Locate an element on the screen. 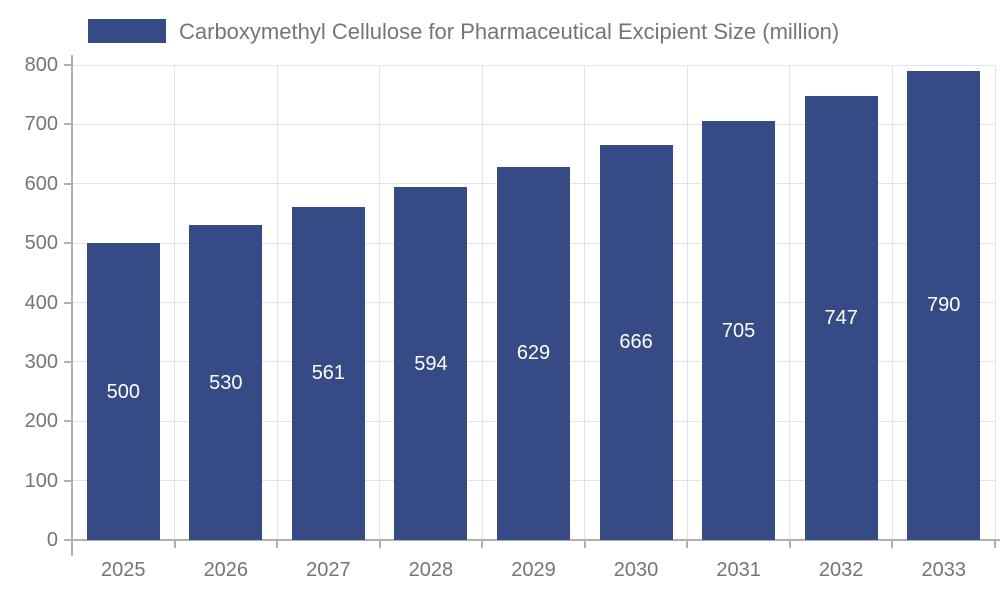  y-tick-label: 100 is located at coordinates (41, 480).